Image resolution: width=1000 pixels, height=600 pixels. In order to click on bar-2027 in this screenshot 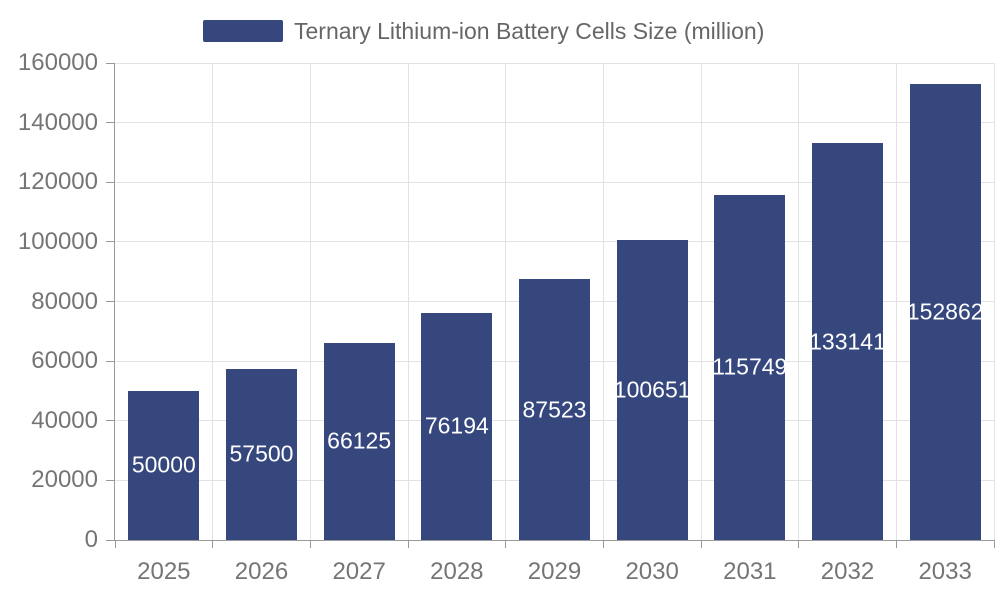, I will do `click(359, 441)`.